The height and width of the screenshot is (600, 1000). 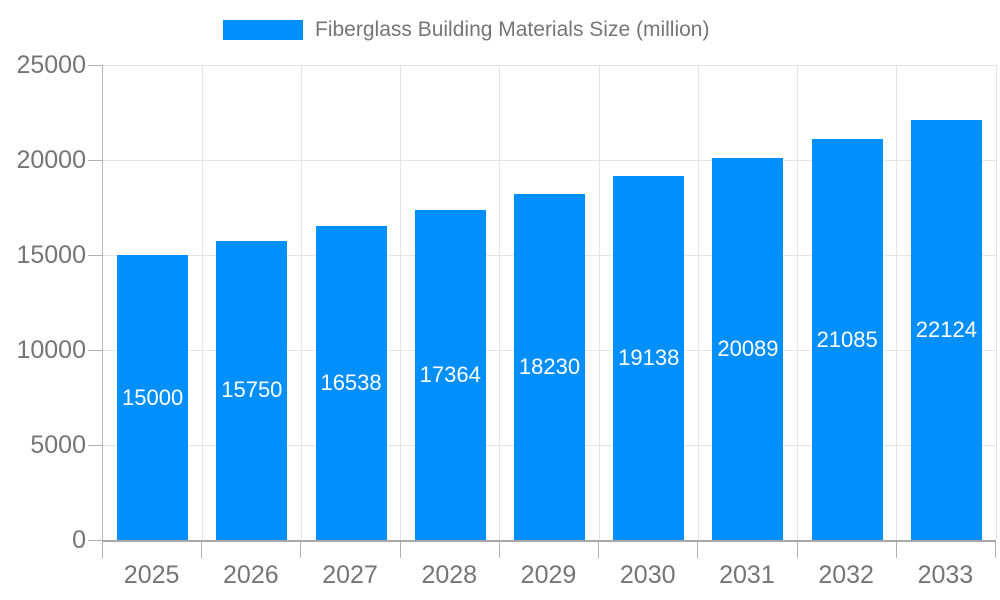 I want to click on y-axis-label: 15000, so click(x=51, y=255).